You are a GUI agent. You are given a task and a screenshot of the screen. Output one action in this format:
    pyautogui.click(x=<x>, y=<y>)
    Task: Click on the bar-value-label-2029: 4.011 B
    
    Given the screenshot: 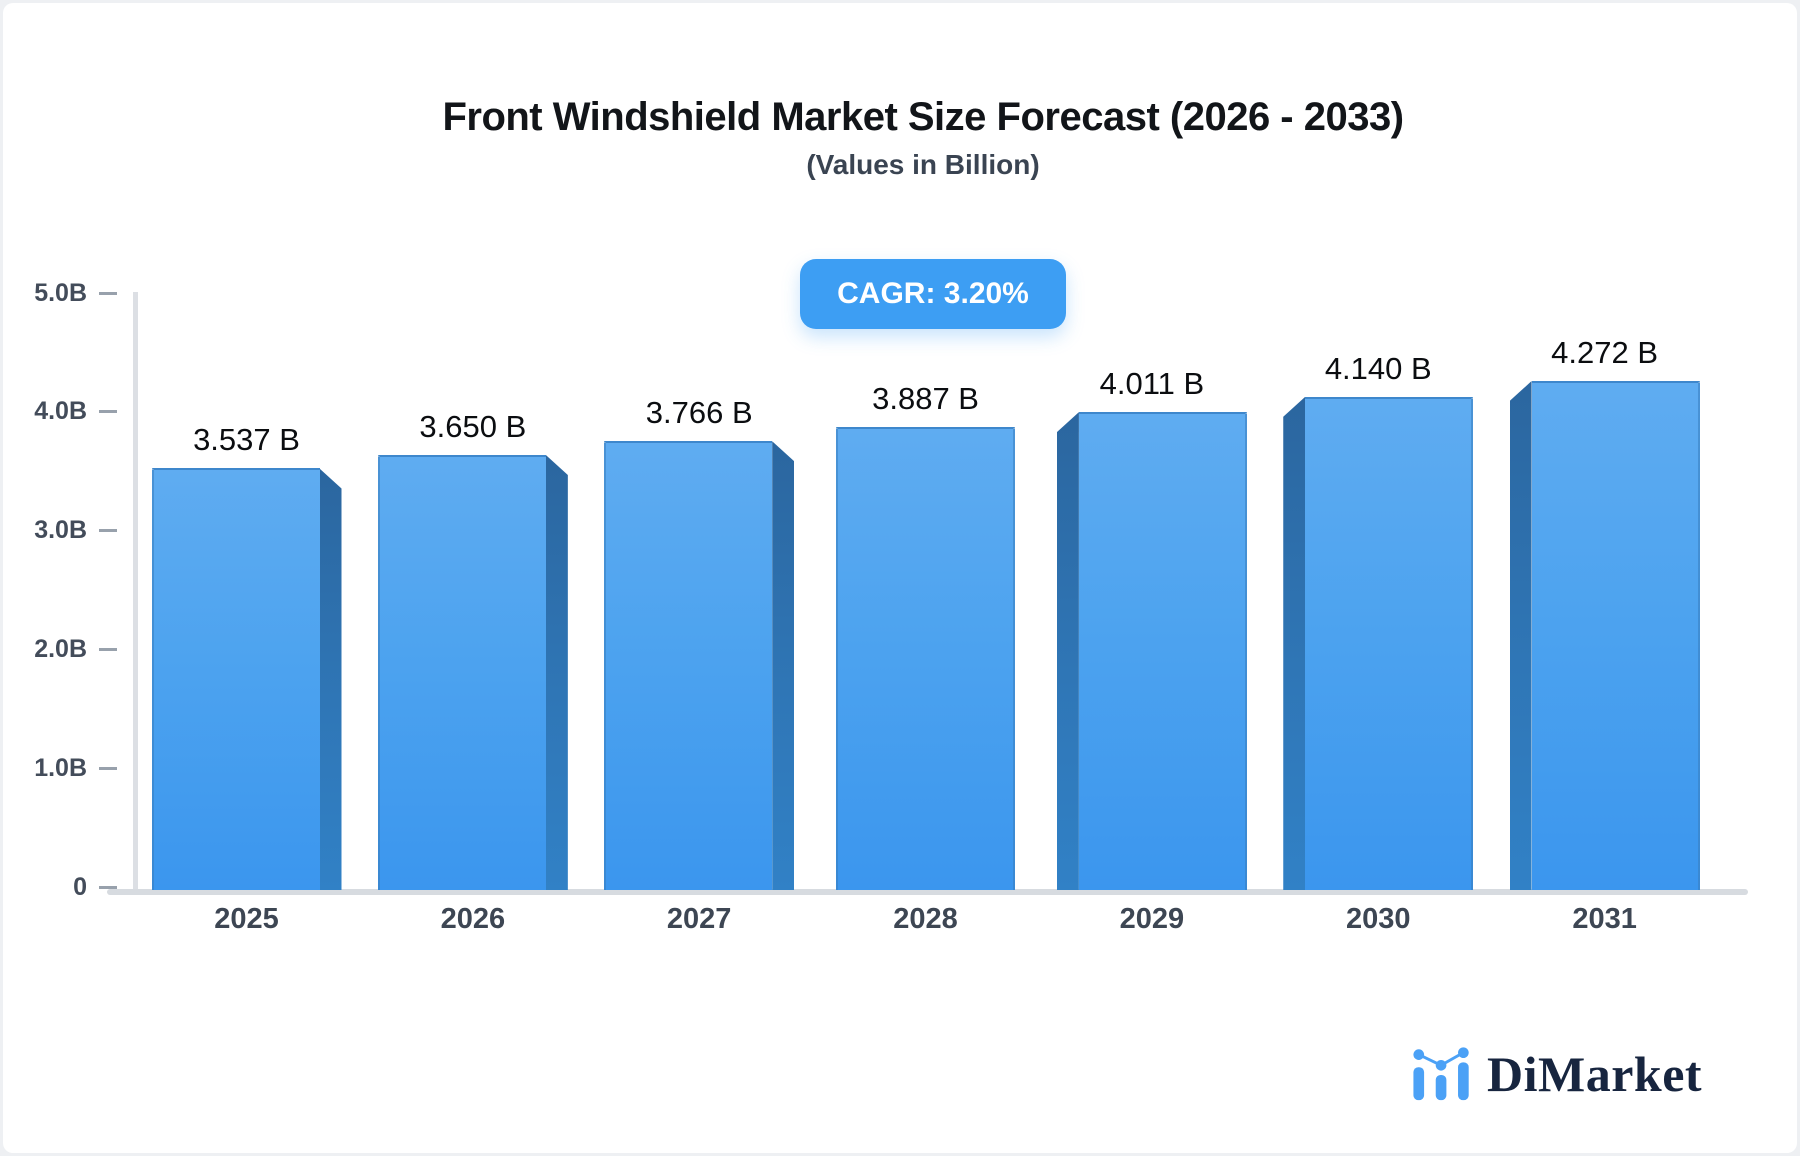 What is the action you would take?
    pyautogui.click(x=1152, y=384)
    